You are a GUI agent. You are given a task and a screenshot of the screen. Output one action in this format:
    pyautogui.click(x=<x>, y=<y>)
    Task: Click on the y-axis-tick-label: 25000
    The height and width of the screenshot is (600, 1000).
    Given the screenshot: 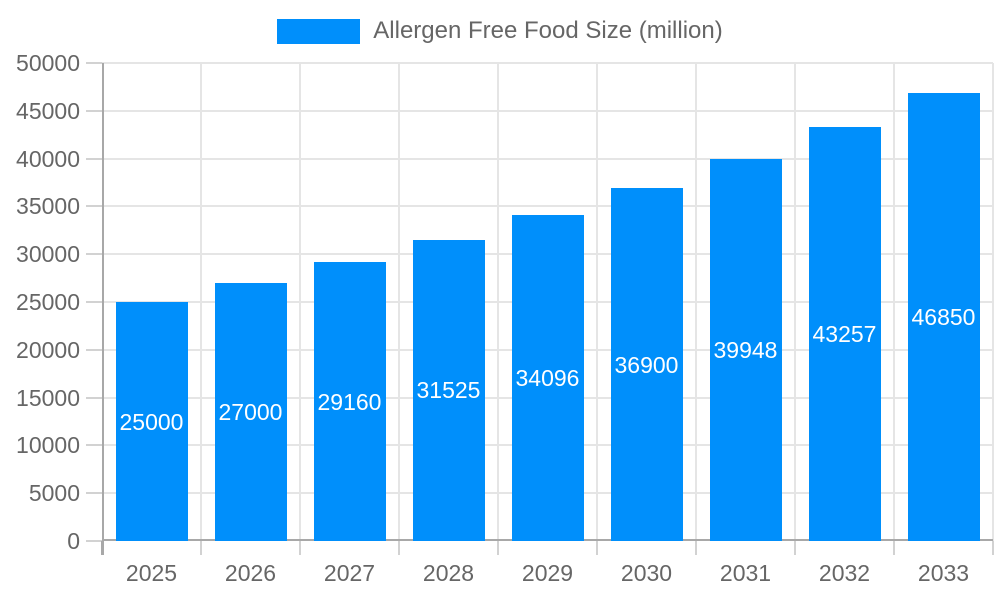 What is the action you would take?
    pyautogui.click(x=48, y=302)
    